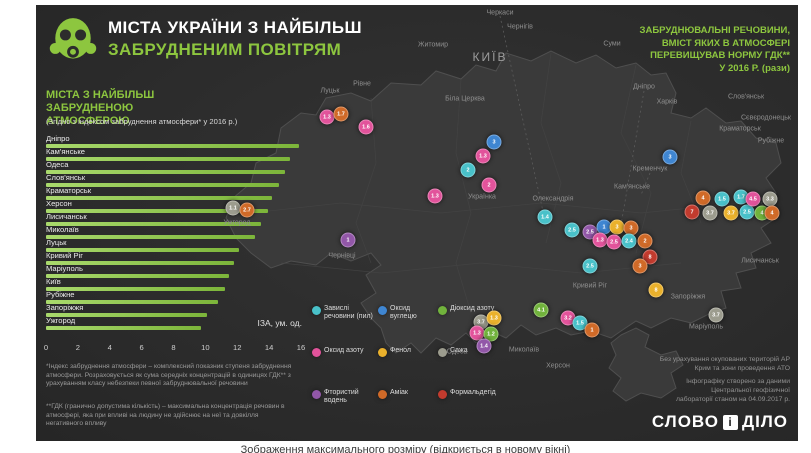 The image size is (811, 453). I want to click on chart-title: МІСТА З НАЙБІЛЬШ ЗАБРУДНЕНОЮ АТМОСФЕРОЮ, so click(100, 108).